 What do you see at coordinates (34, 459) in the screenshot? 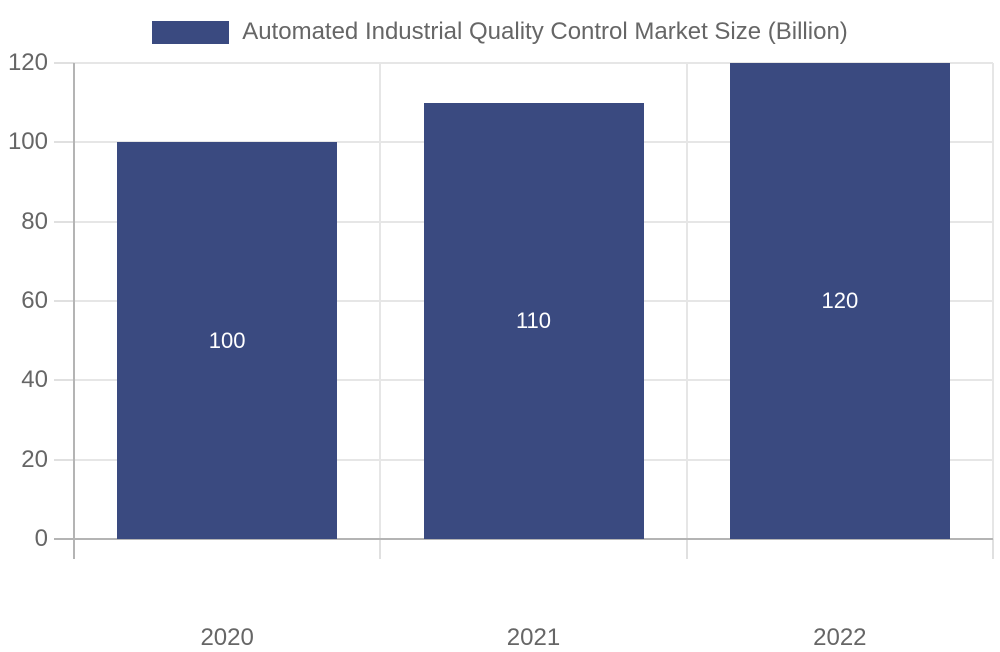
I see `y-tick-label: 20` at bounding box center [34, 459].